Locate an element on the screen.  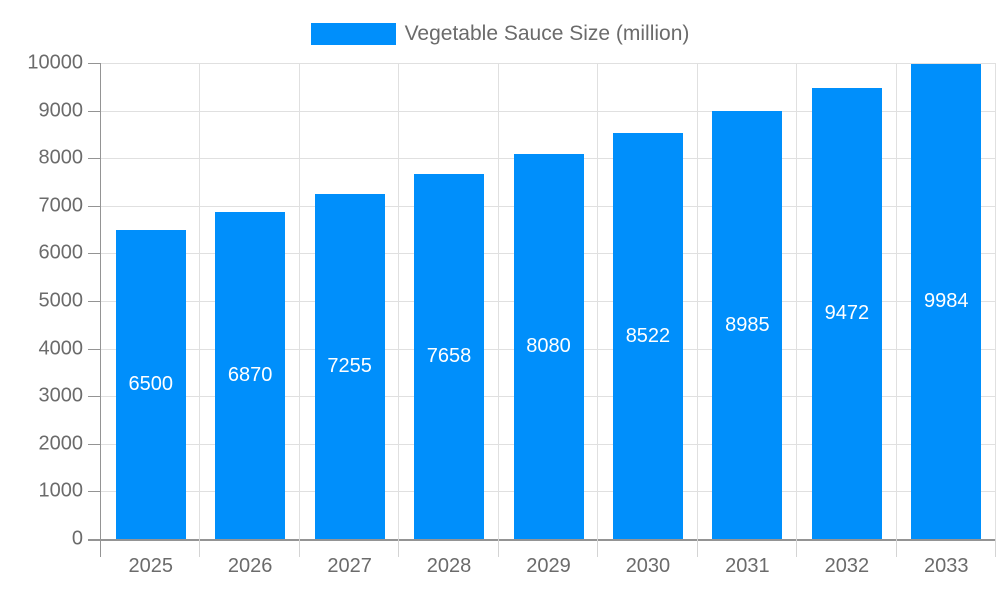
bar-2026: 6870 is located at coordinates (250, 375).